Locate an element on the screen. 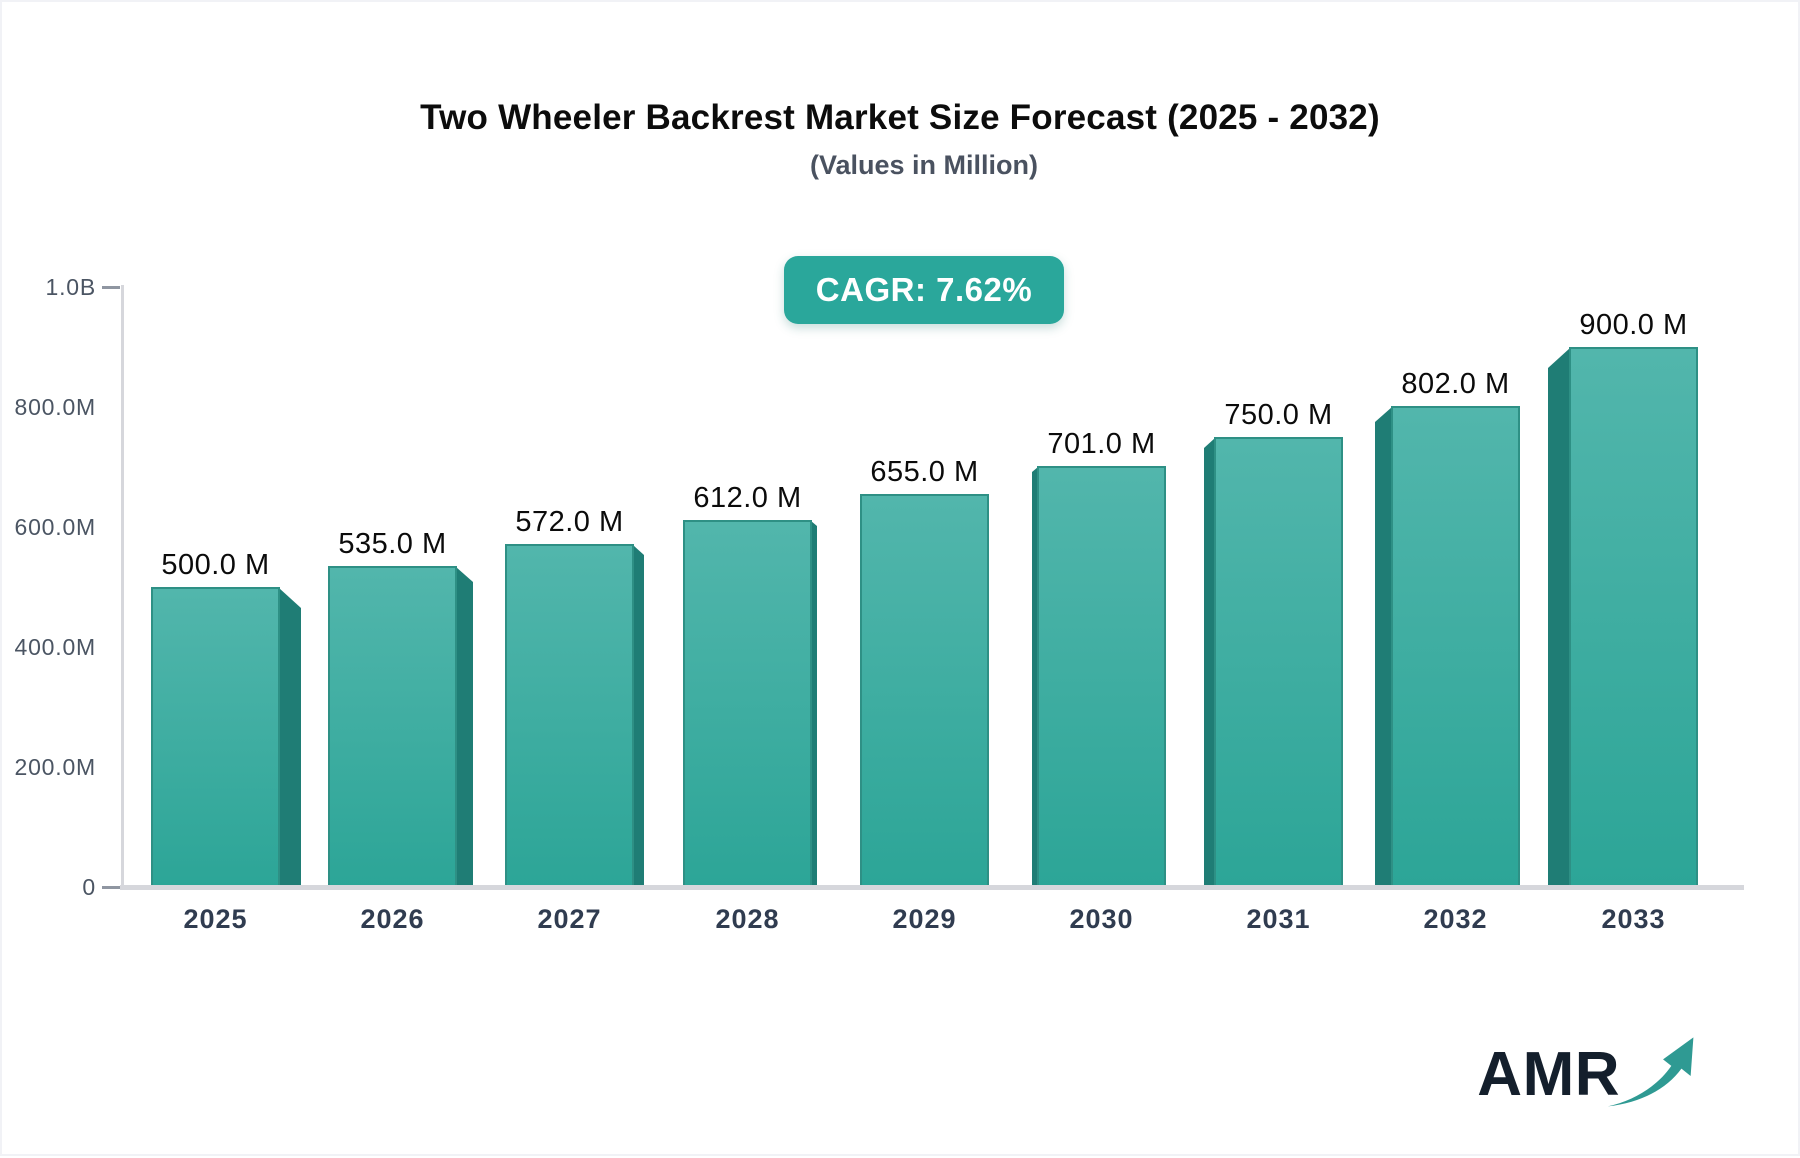 The image size is (1800, 1158). bar-side-2027 is located at coordinates (638, 716).